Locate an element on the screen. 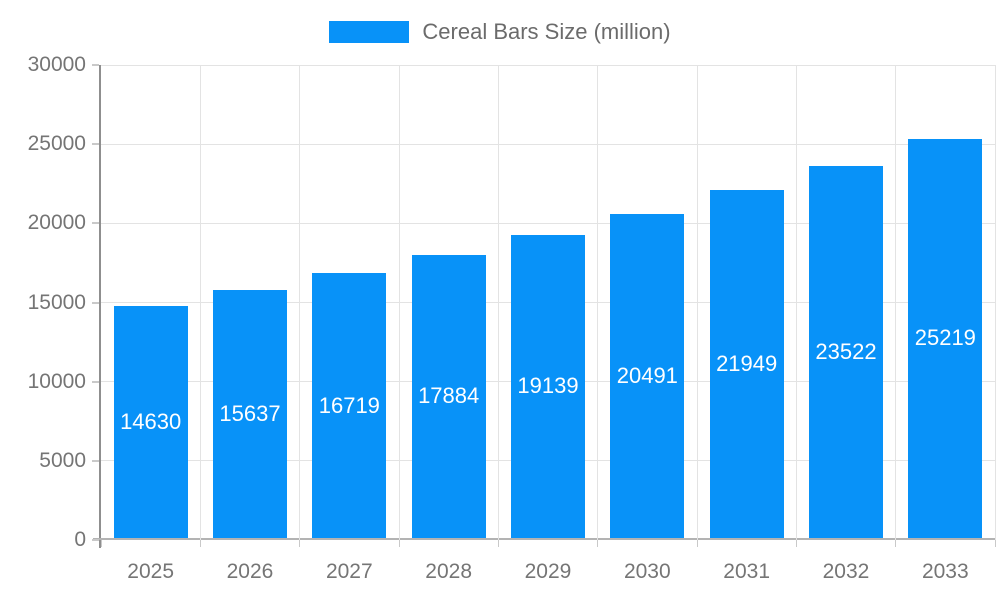 The height and width of the screenshot is (600, 1000). x-axis-label: 2025 is located at coordinates (151, 571).